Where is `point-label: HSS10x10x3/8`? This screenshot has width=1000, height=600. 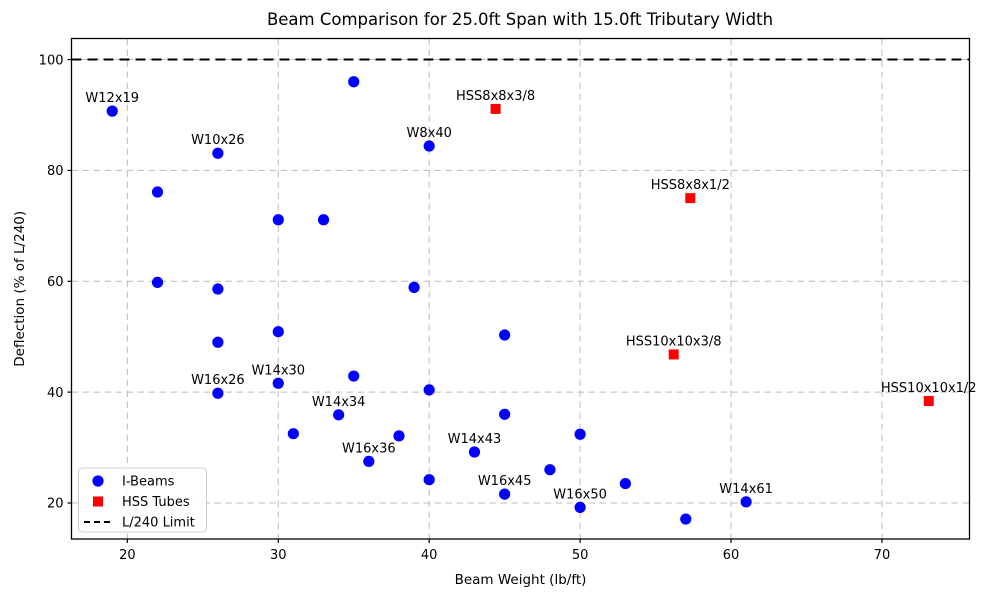 point-label: HSS10x10x3/8 is located at coordinates (674, 341).